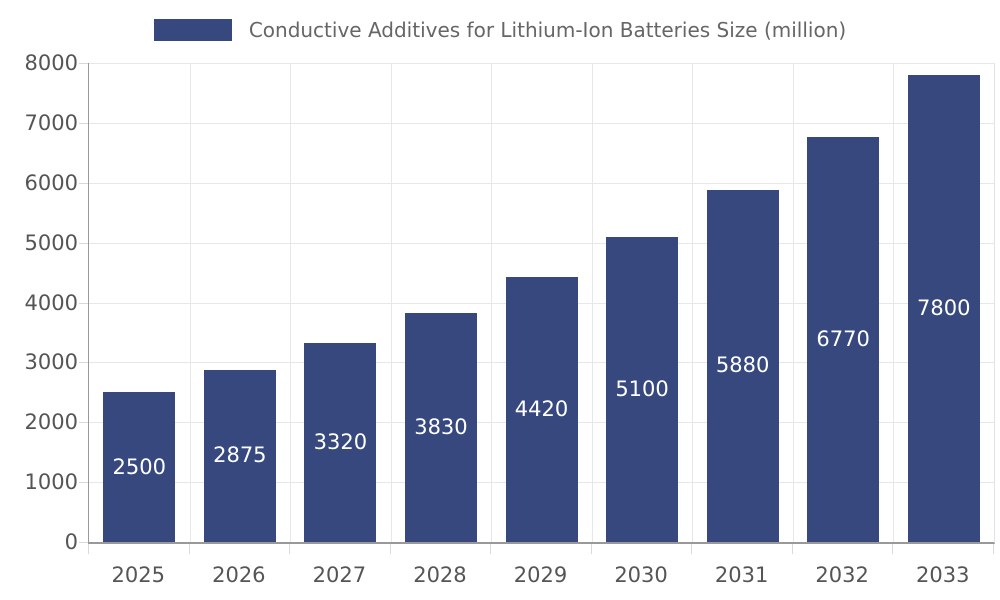 This screenshot has height=600, width=1000. I want to click on bar: 5880, so click(742, 365).